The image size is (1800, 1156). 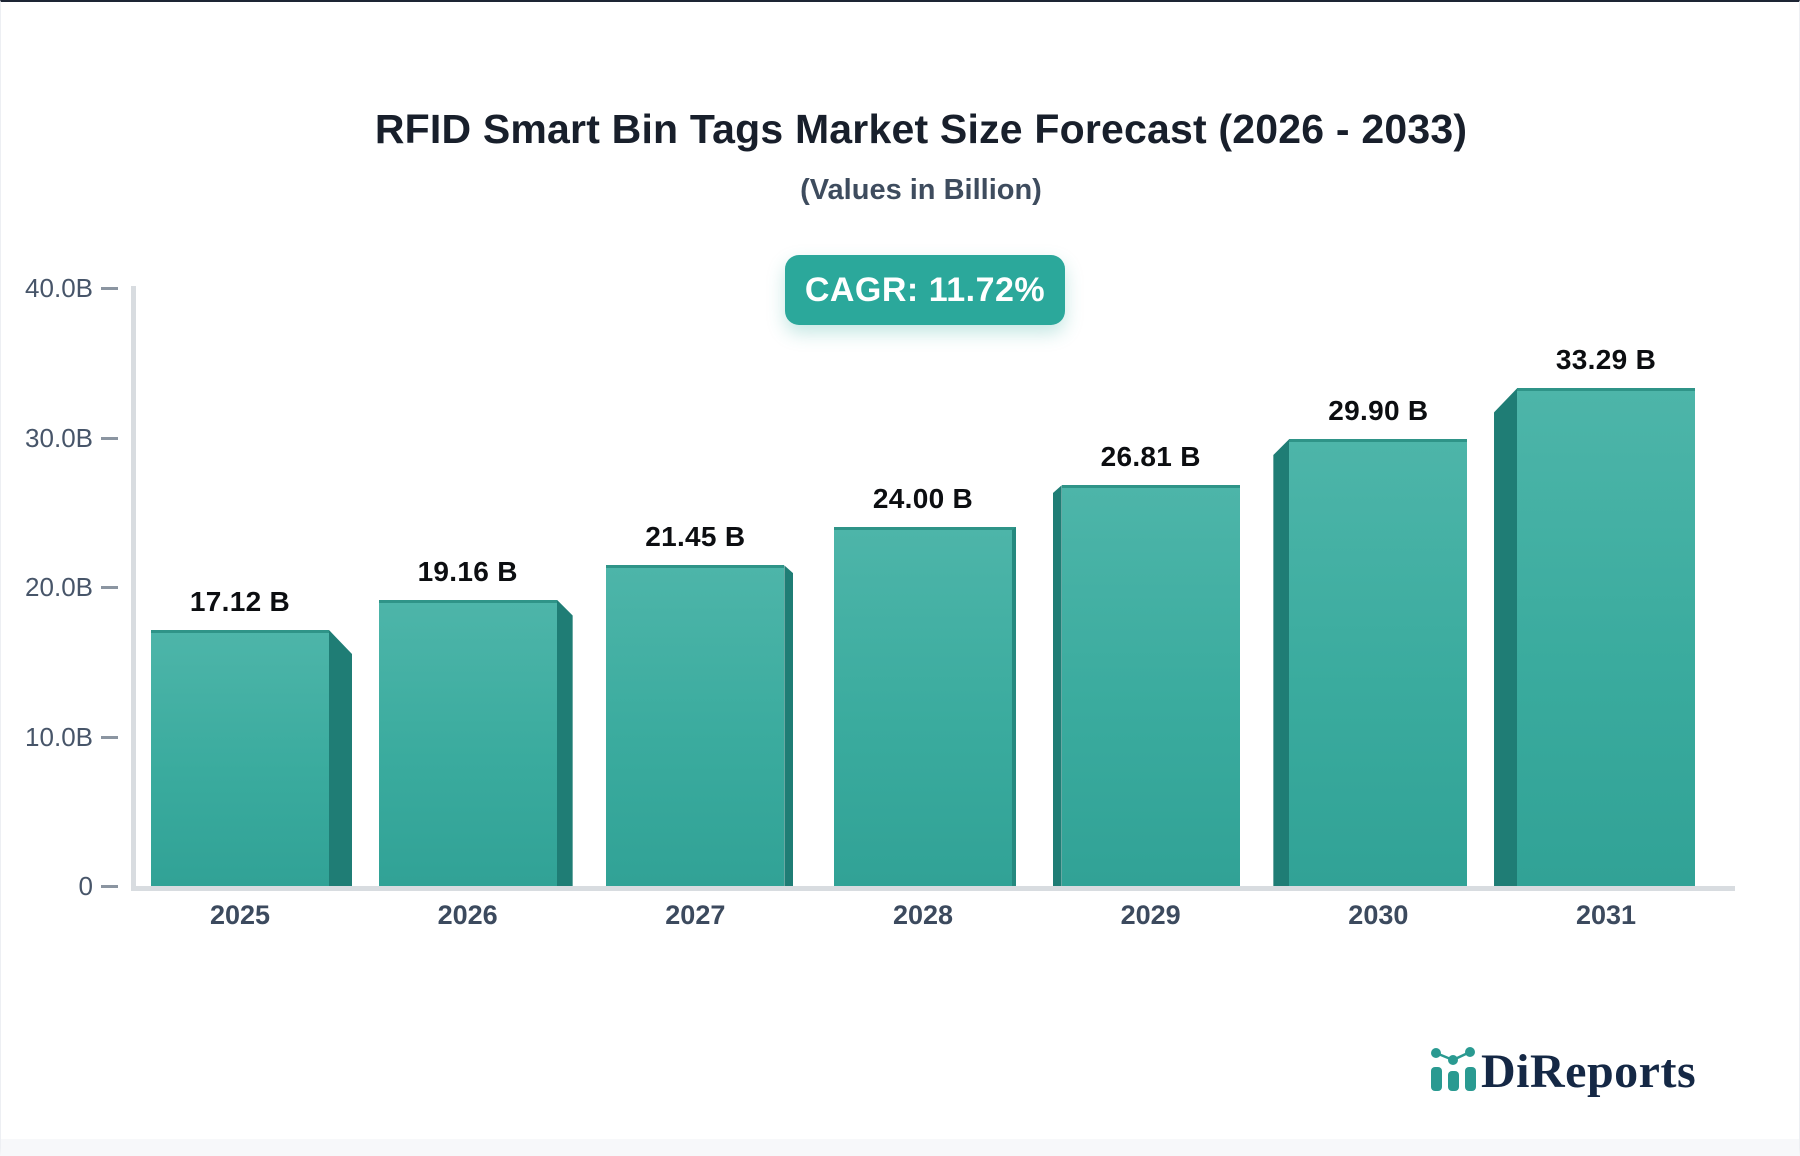 What do you see at coordinates (1606, 915) in the screenshot?
I see `x-axis-label-2031: 2031` at bounding box center [1606, 915].